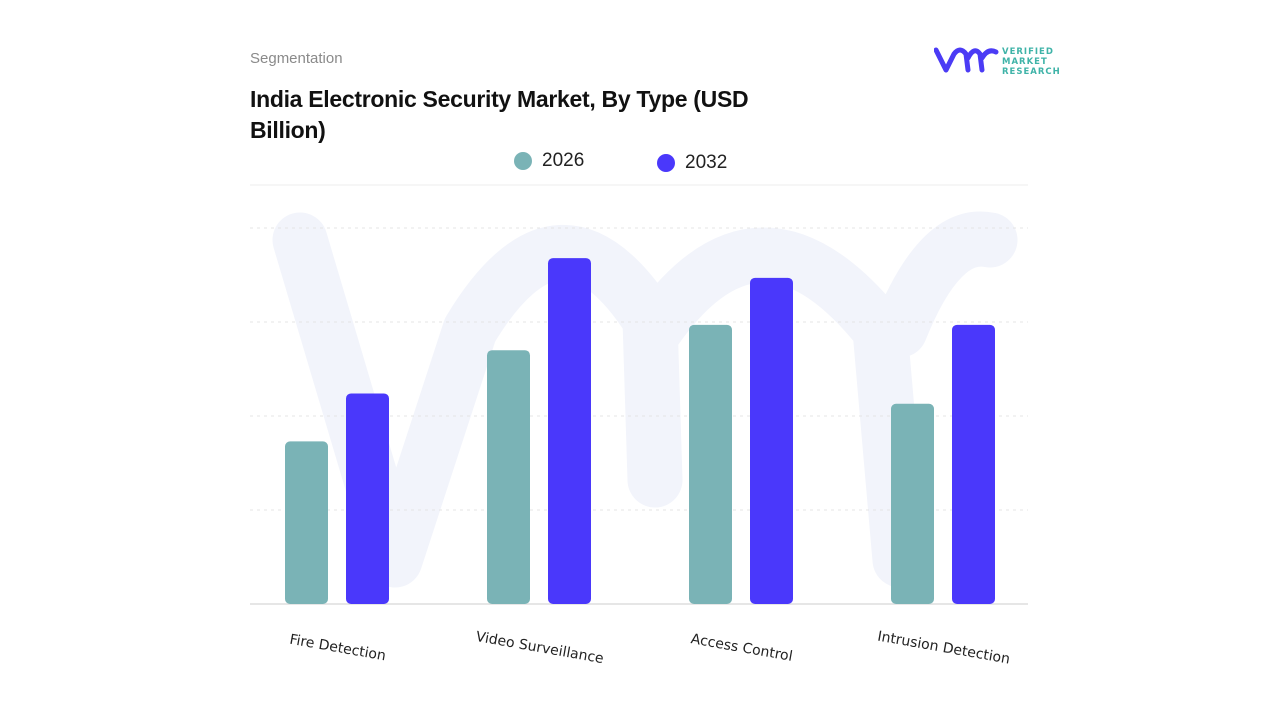 The image size is (1280, 720). I want to click on legend-item-2032: 2032, so click(692, 163).